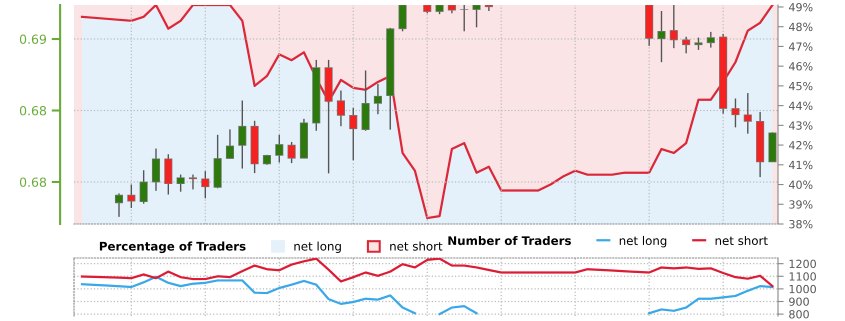  Describe the element at coordinates (799, 301) in the screenshot. I see `y-tick-label: 900` at that location.